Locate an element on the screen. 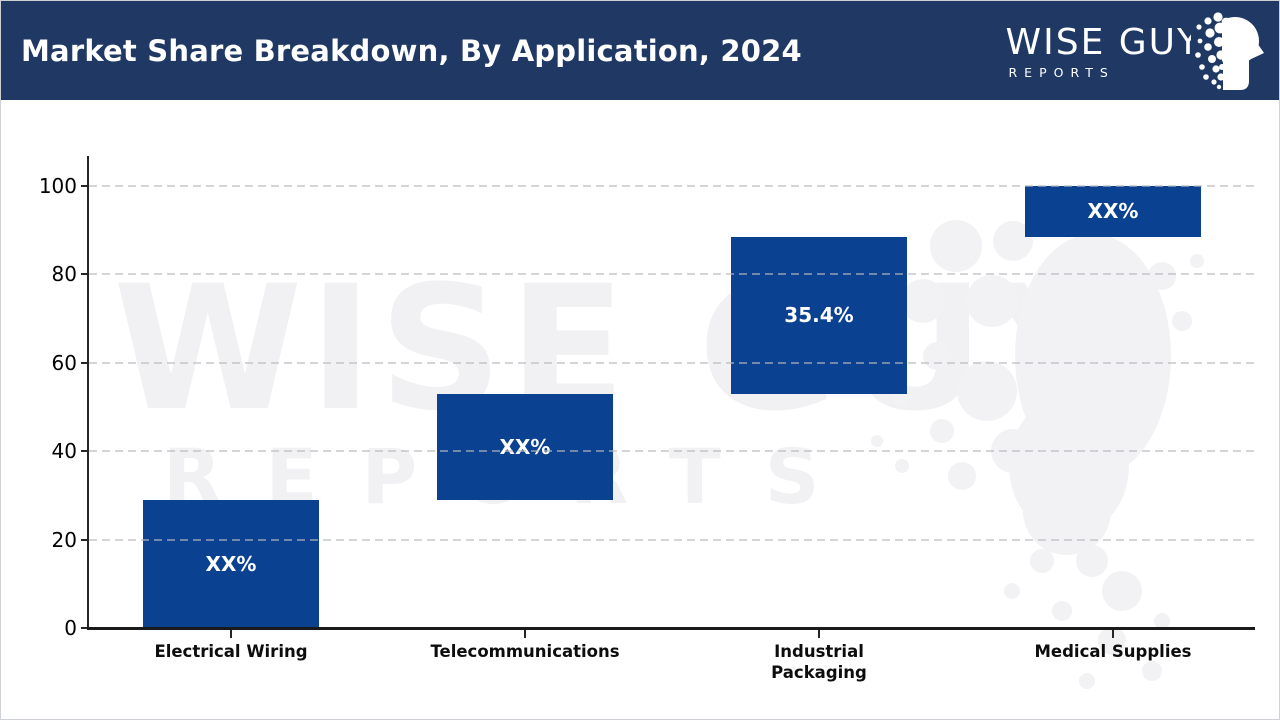 The height and width of the screenshot is (720, 1280). brand-logo: WISE GUY REPORTS is located at coordinates (1137, 52).